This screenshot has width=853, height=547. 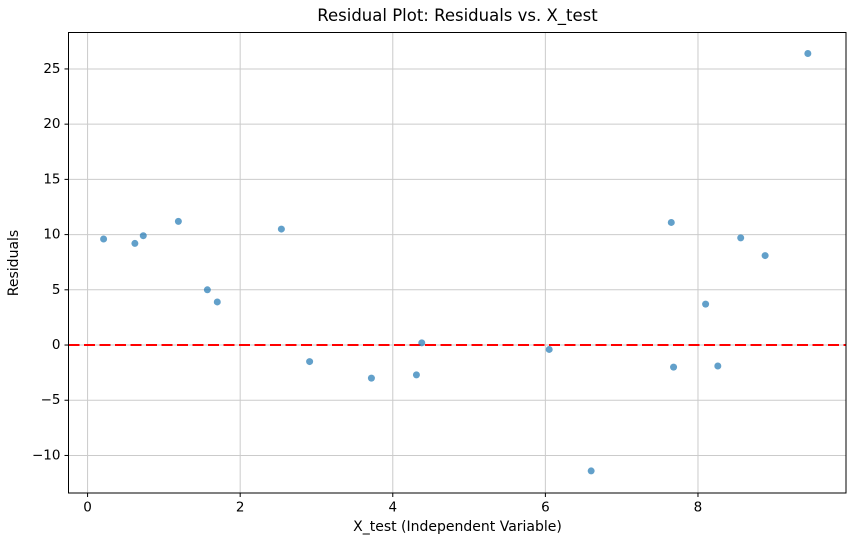 What do you see at coordinates (392, 508) in the screenshot?
I see `x-tick-label: 4` at bounding box center [392, 508].